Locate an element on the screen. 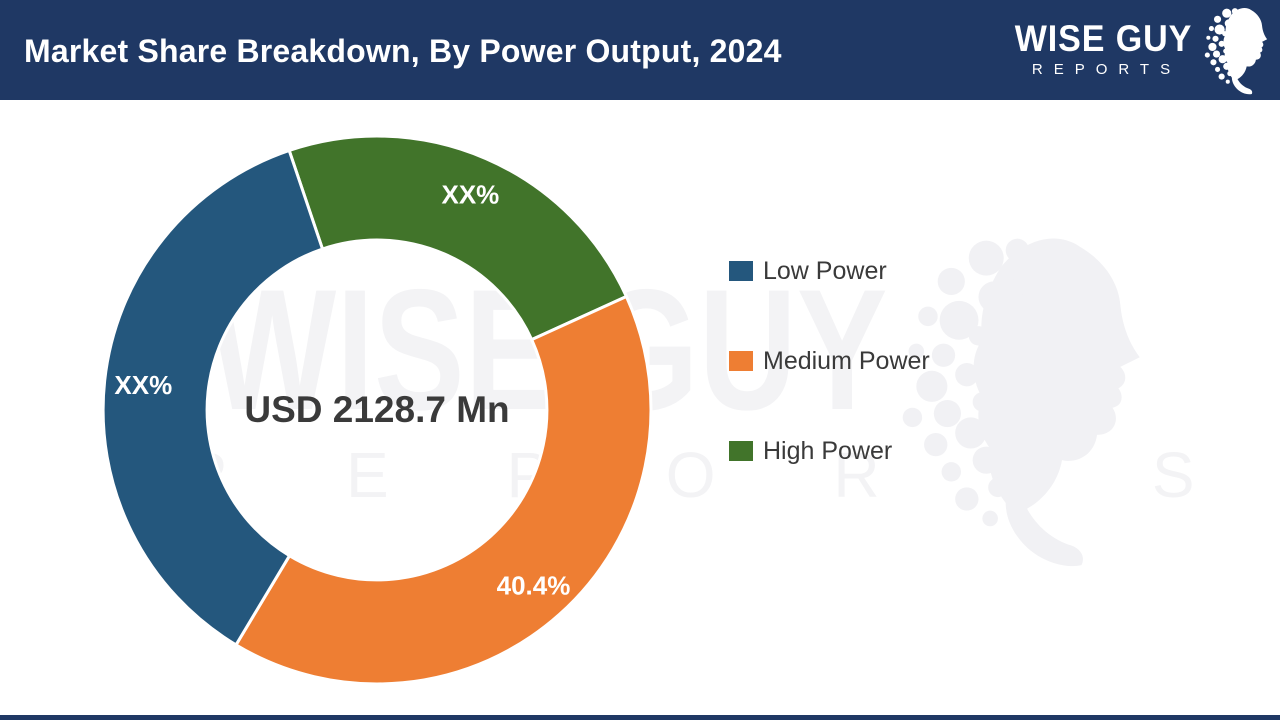  segment-label-medium-power: 40.4% is located at coordinates (534, 585).